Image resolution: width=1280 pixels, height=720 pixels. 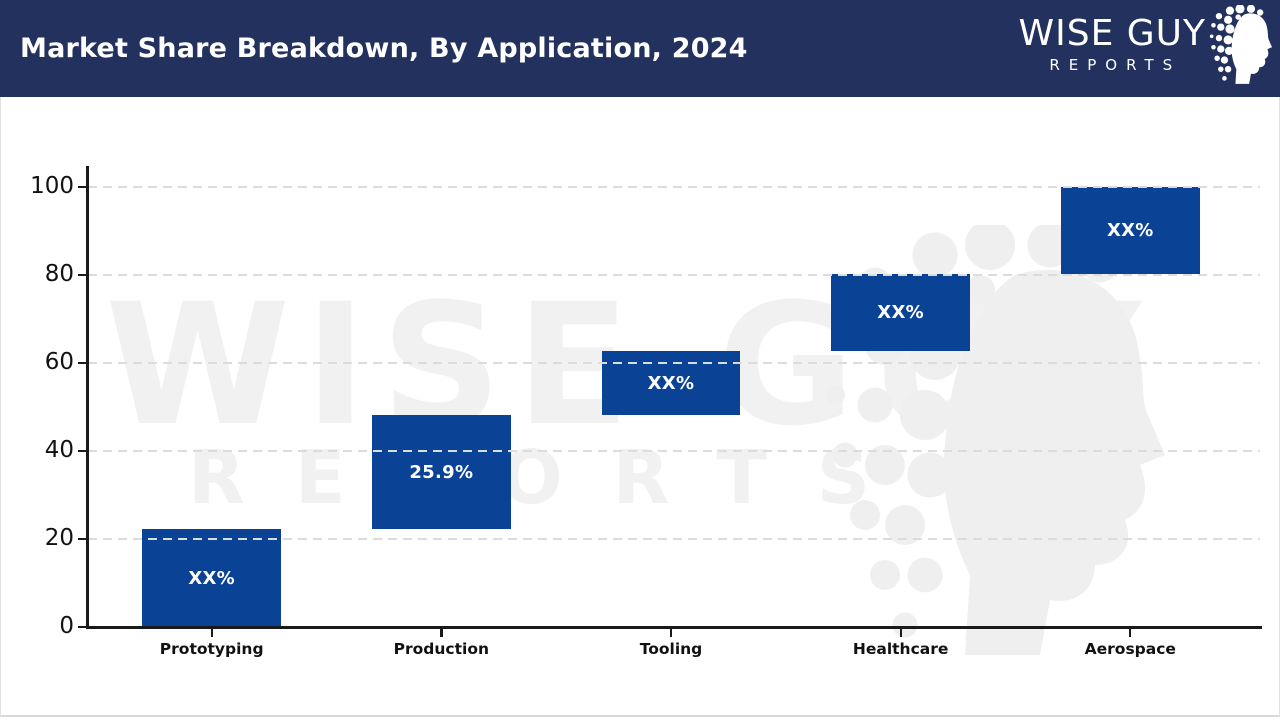 I want to click on y-tick-label-40: 40, so click(x=59, y=449).